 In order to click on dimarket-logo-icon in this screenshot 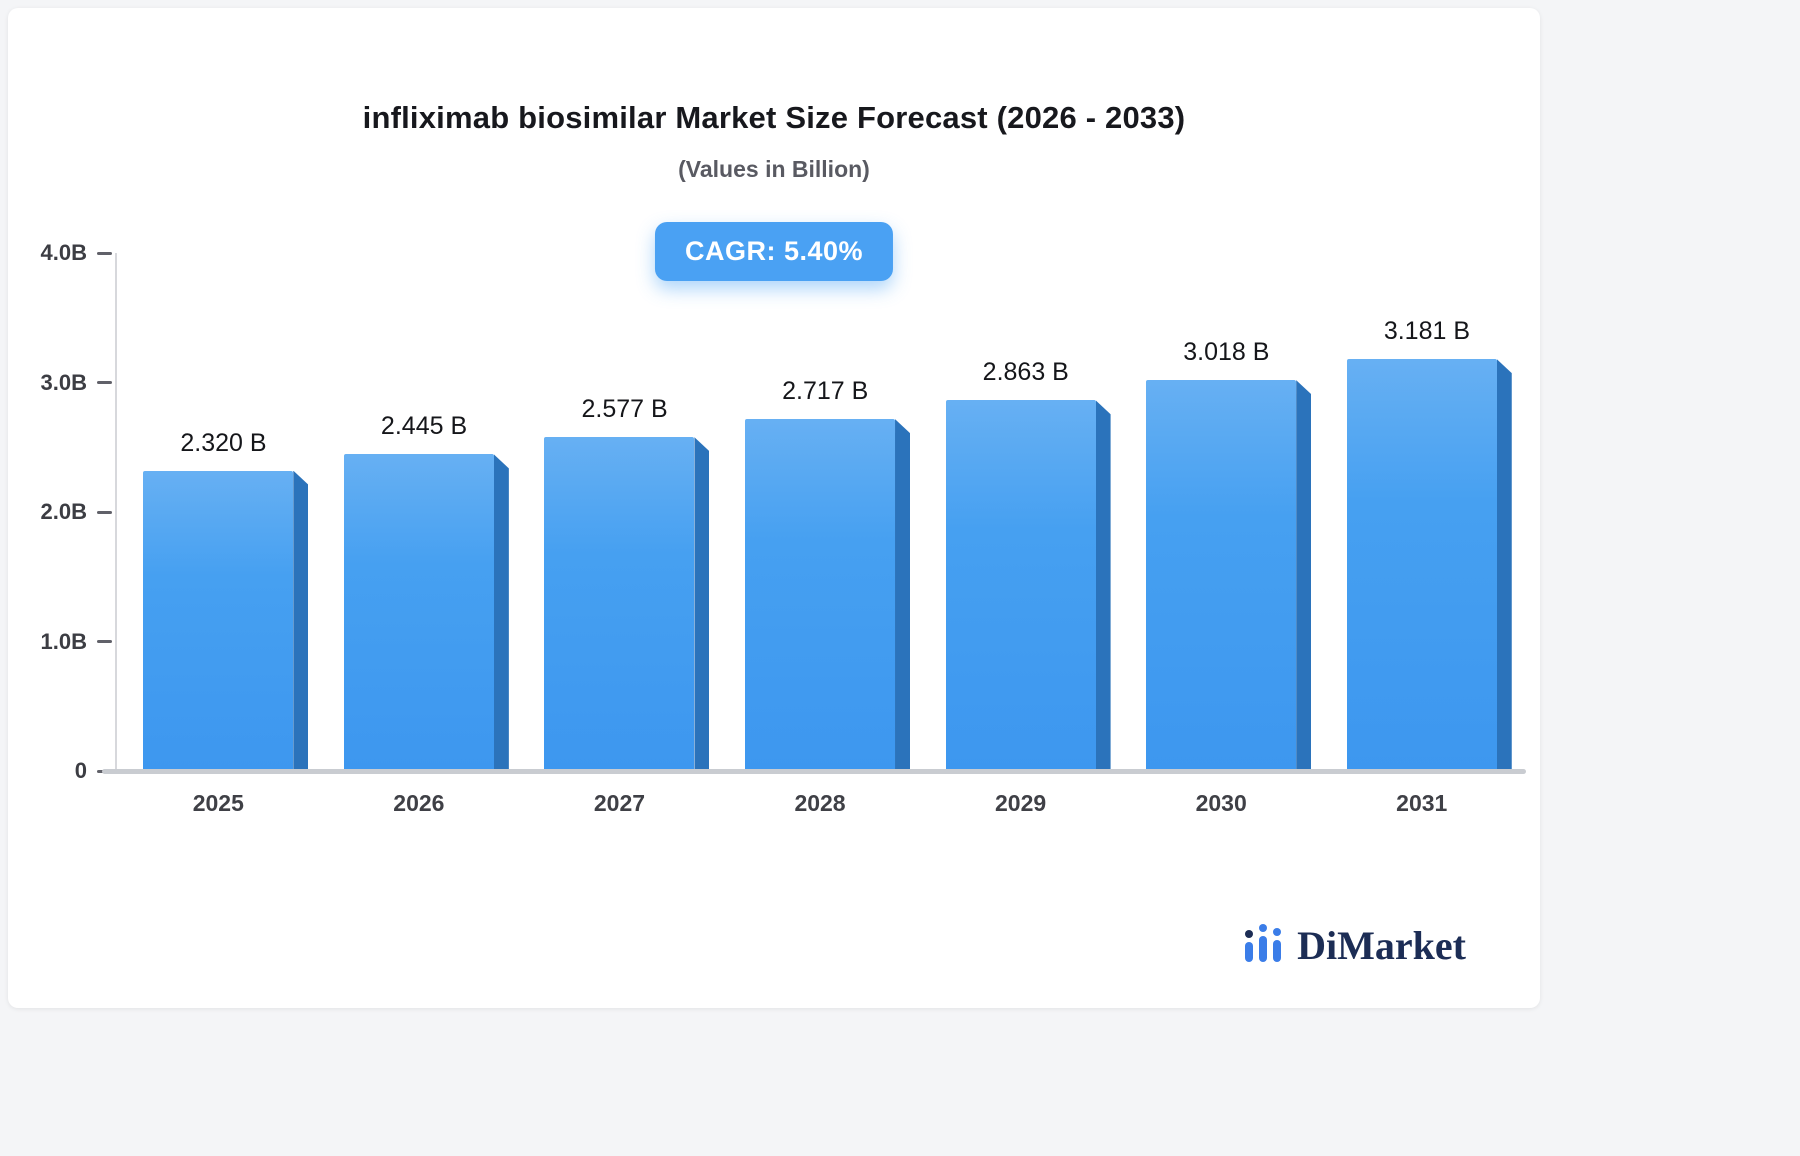, I will do `click(1263, 943)`.